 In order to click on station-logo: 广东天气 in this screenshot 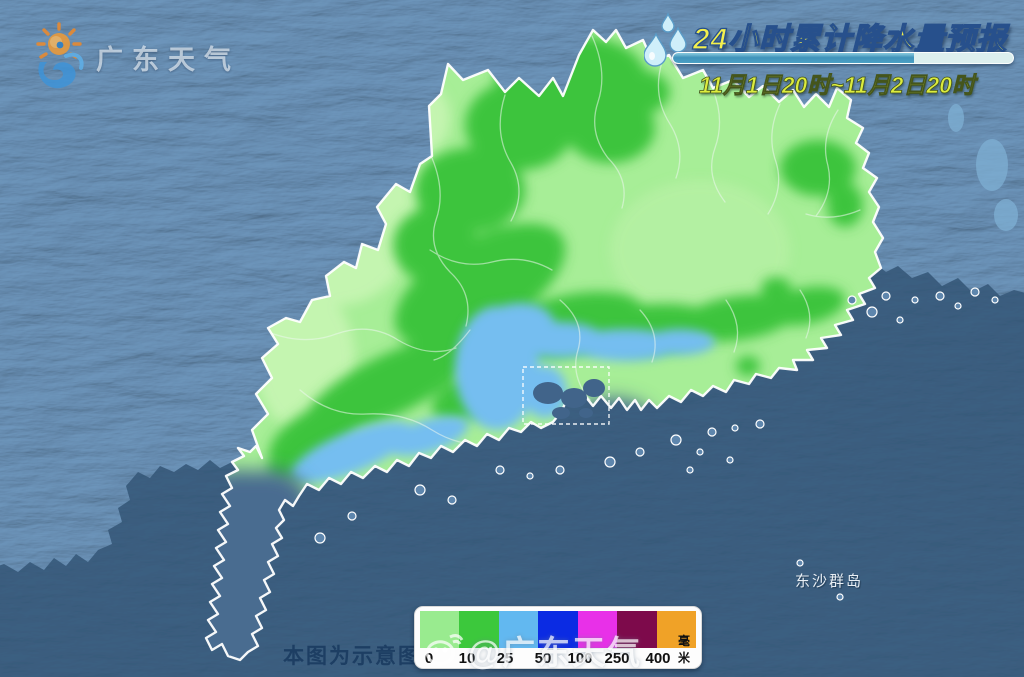, I will do `click(133, 57)`.